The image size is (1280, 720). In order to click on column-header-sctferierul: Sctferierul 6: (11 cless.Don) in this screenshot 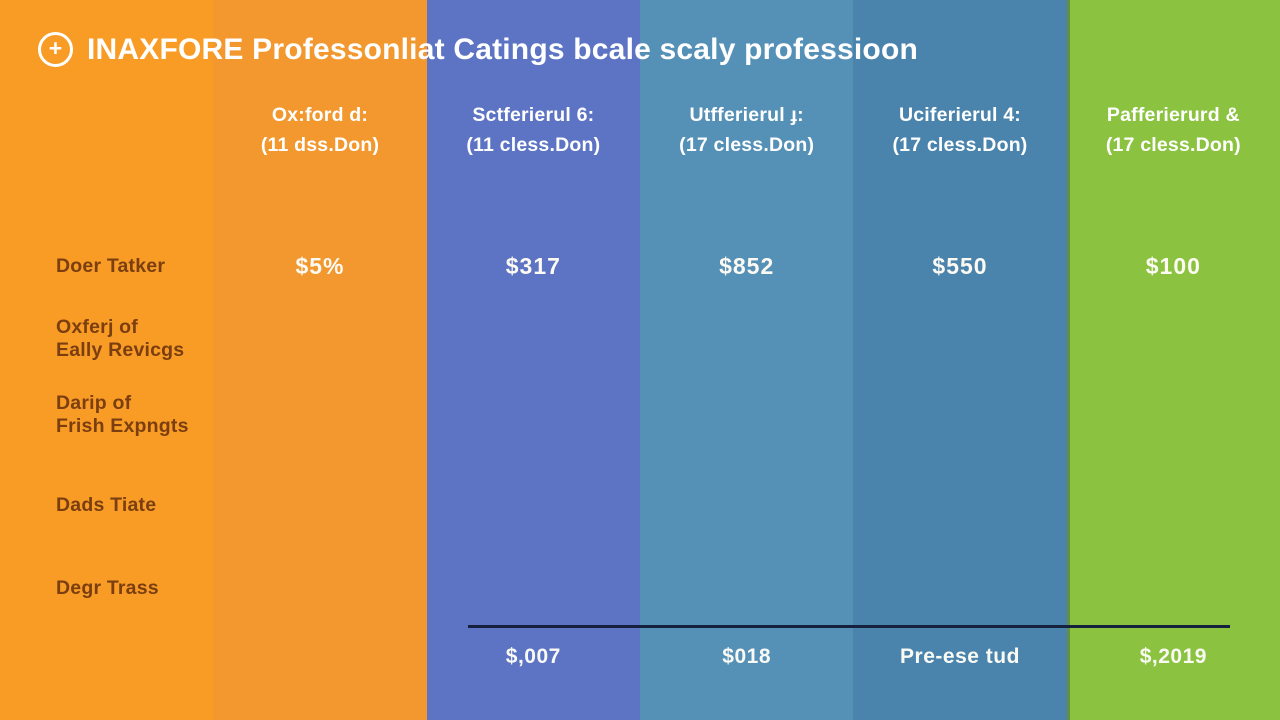, I will do `click(533, 130)`.